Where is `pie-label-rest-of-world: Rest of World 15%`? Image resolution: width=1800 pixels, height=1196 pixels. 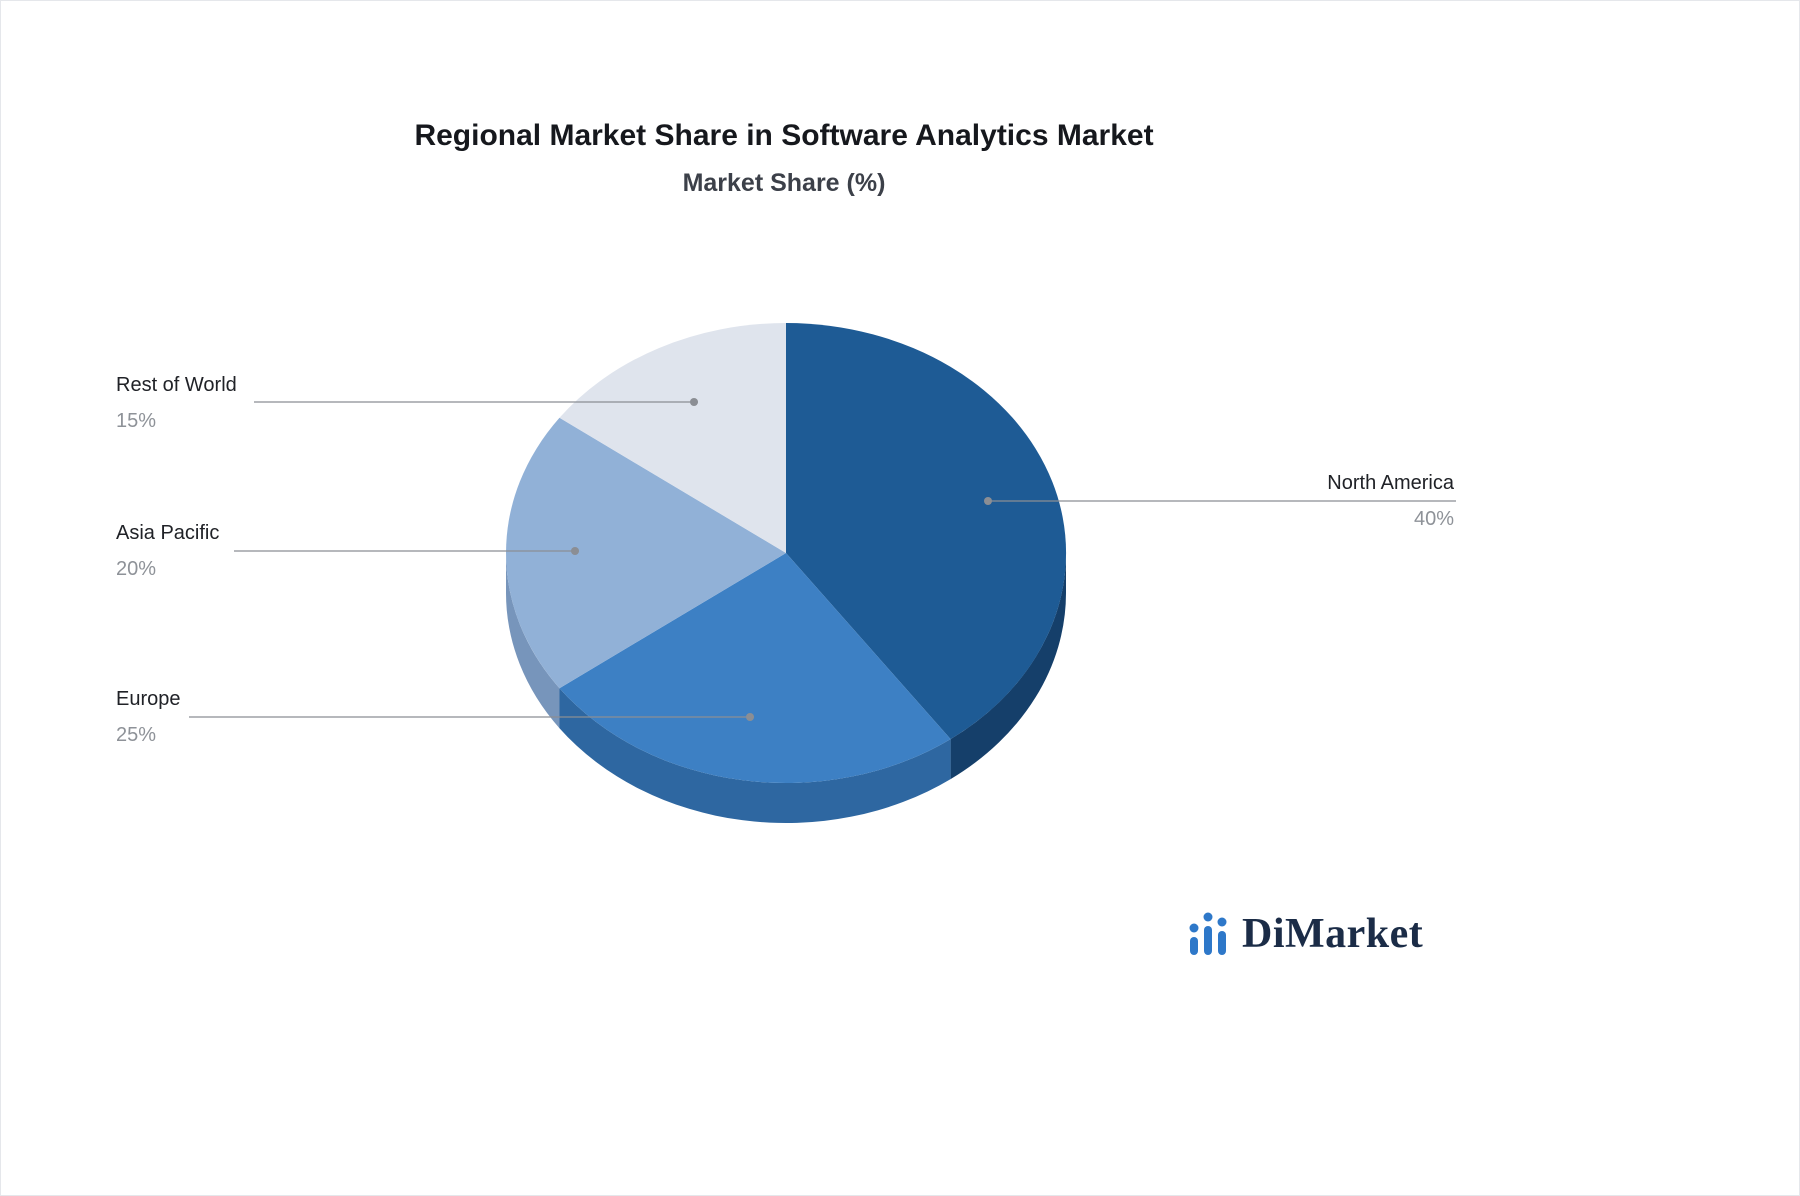
pie-label-rest-of-world: Rest of World 15% is located at coordinates (176, 403).